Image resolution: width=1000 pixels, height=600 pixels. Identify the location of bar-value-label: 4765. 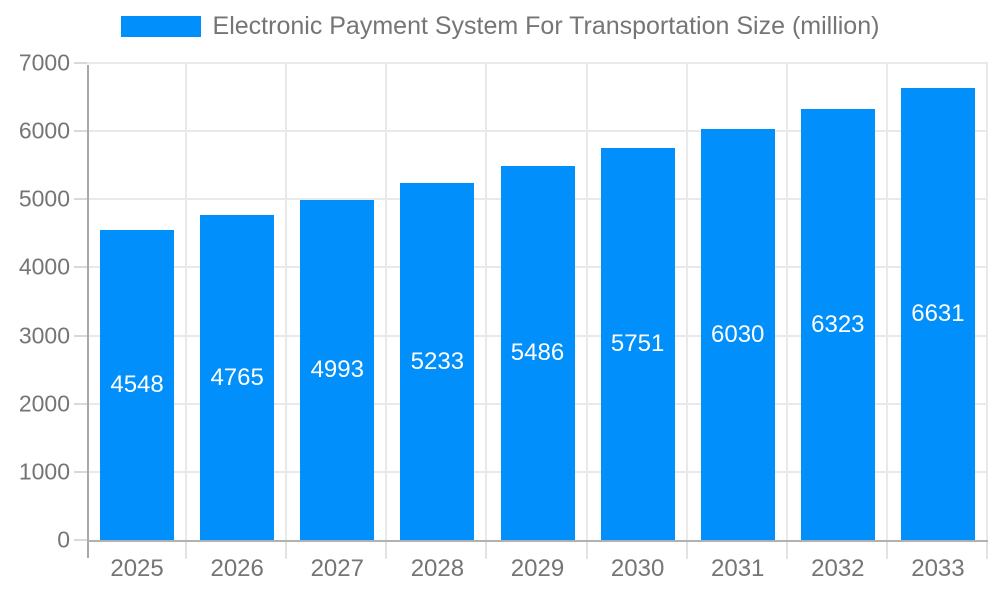
(237, 377).